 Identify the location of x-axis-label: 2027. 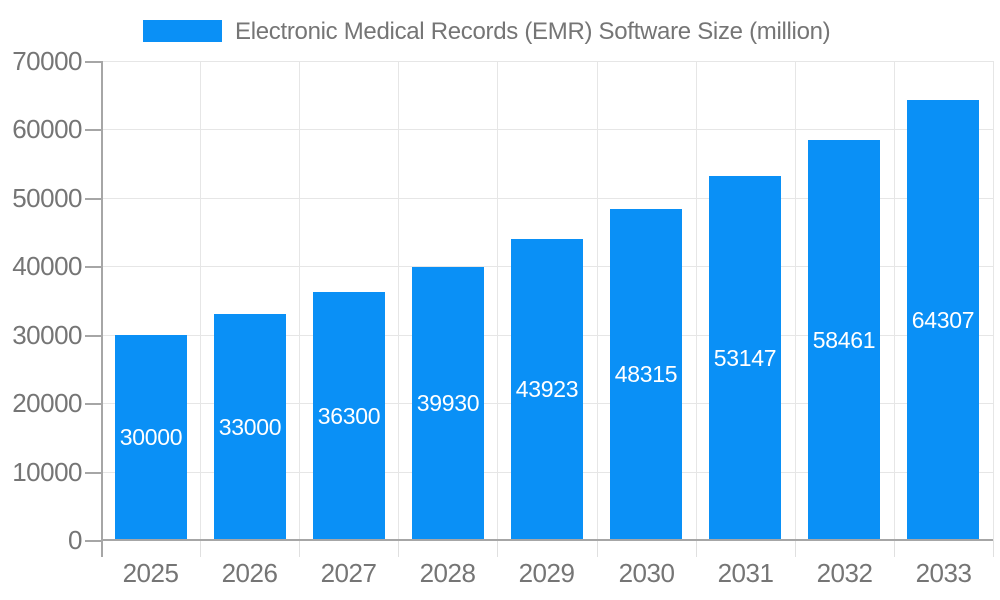
(348, 573).